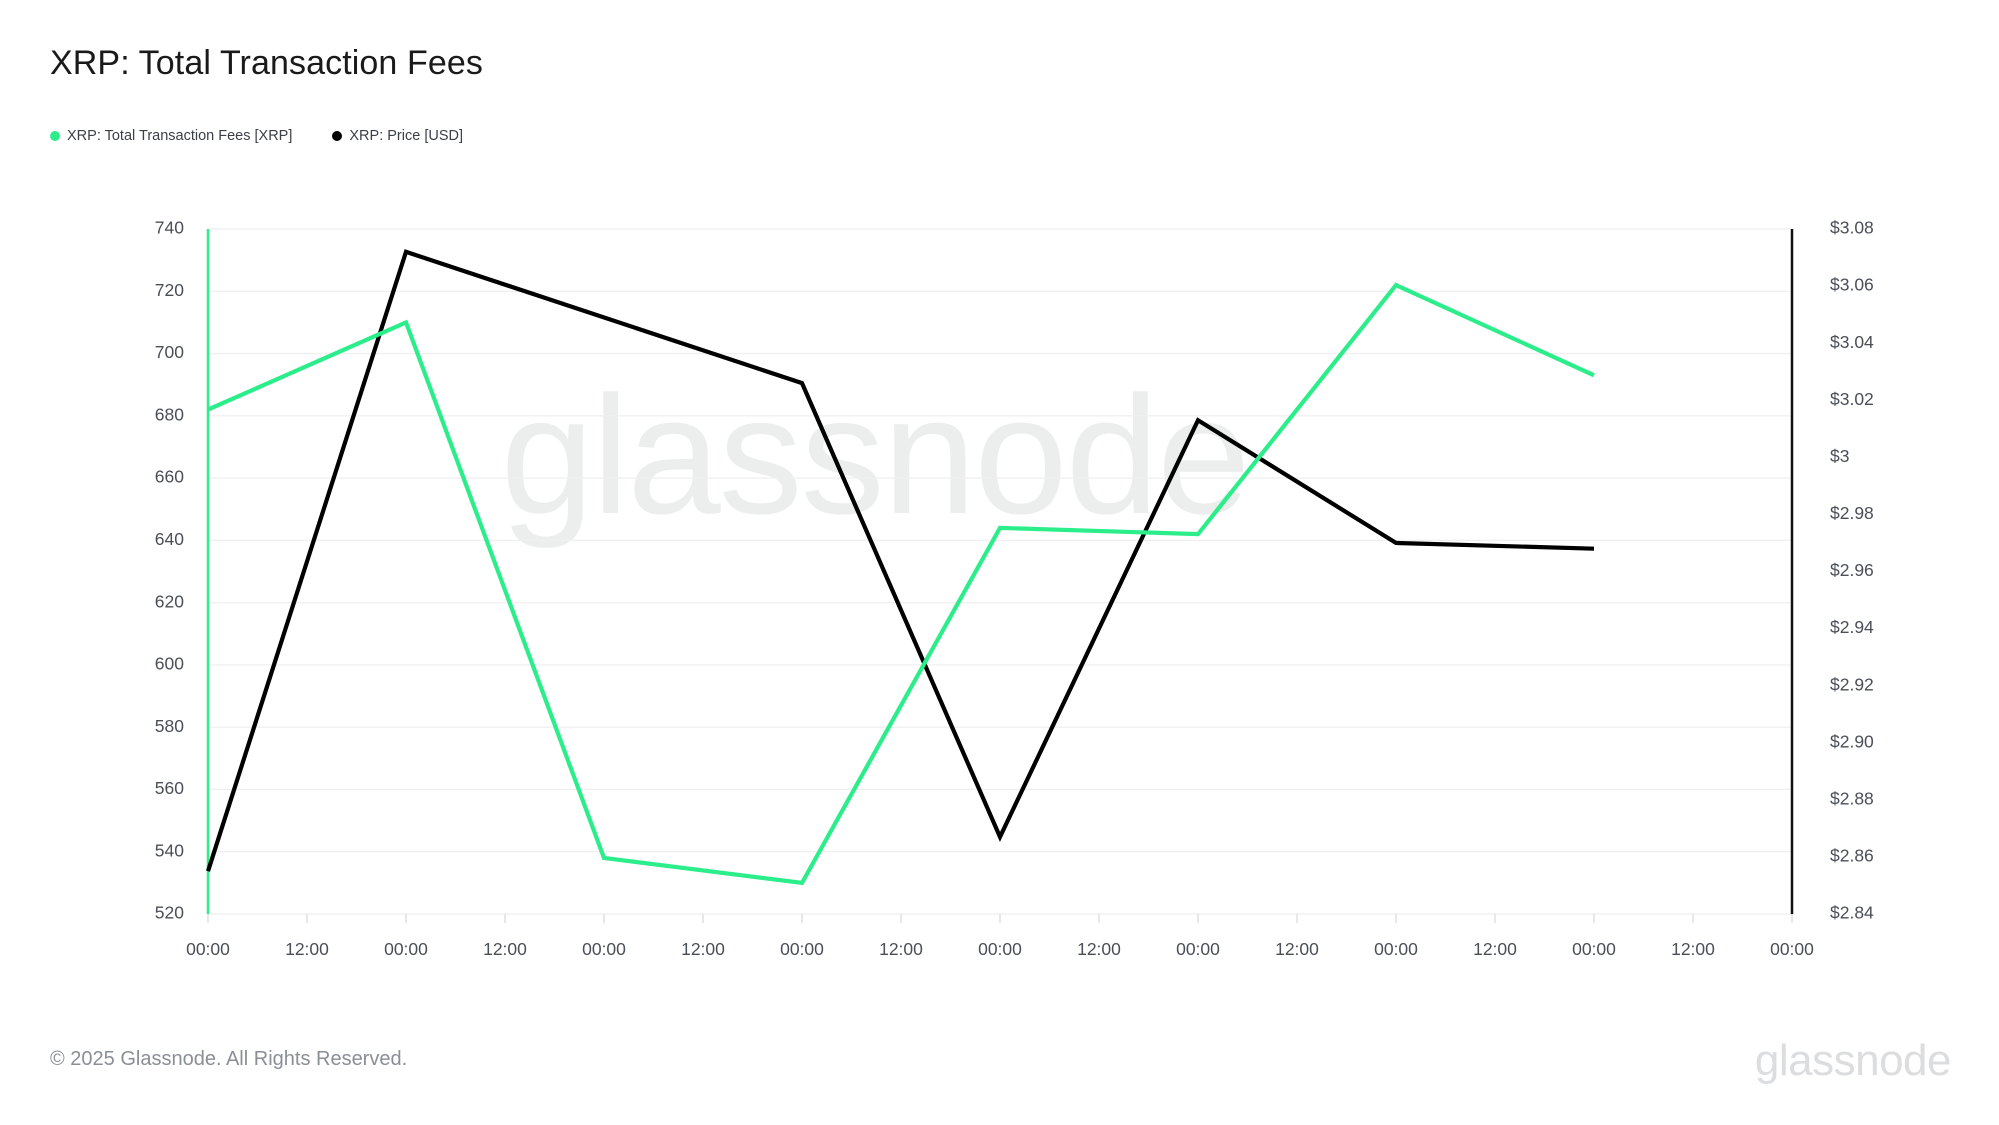 This screenshot has width=1999, height=1125. Describe the element at coordinates (169, 539) in the screenshot. I see `left-axis-tick-label: 640` at that location.